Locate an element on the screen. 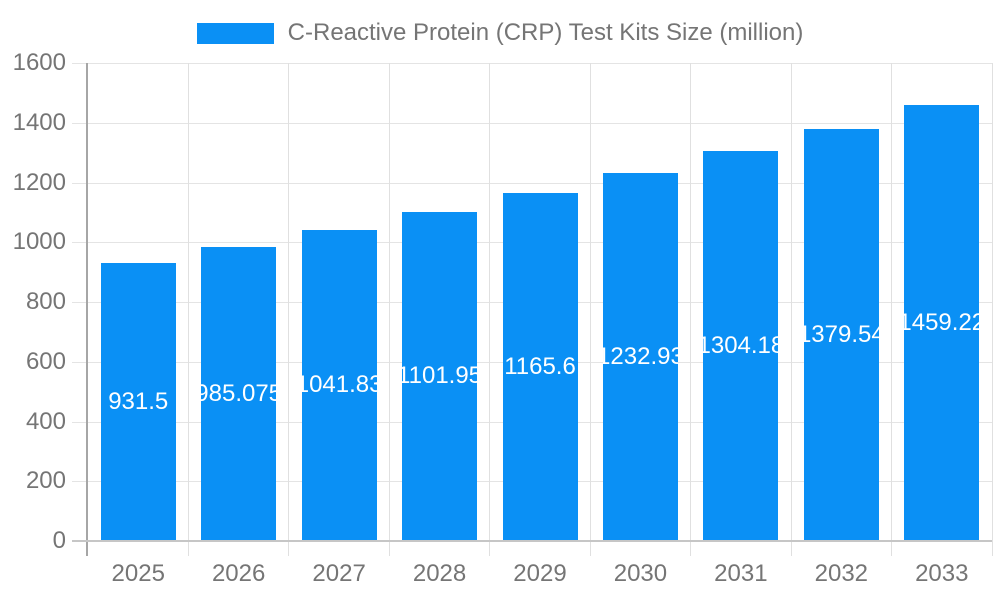 Image resolution: width=1000 pixels, height=600 pixels. bar-value-label: 985.075 is located at coordinates (239, 393).